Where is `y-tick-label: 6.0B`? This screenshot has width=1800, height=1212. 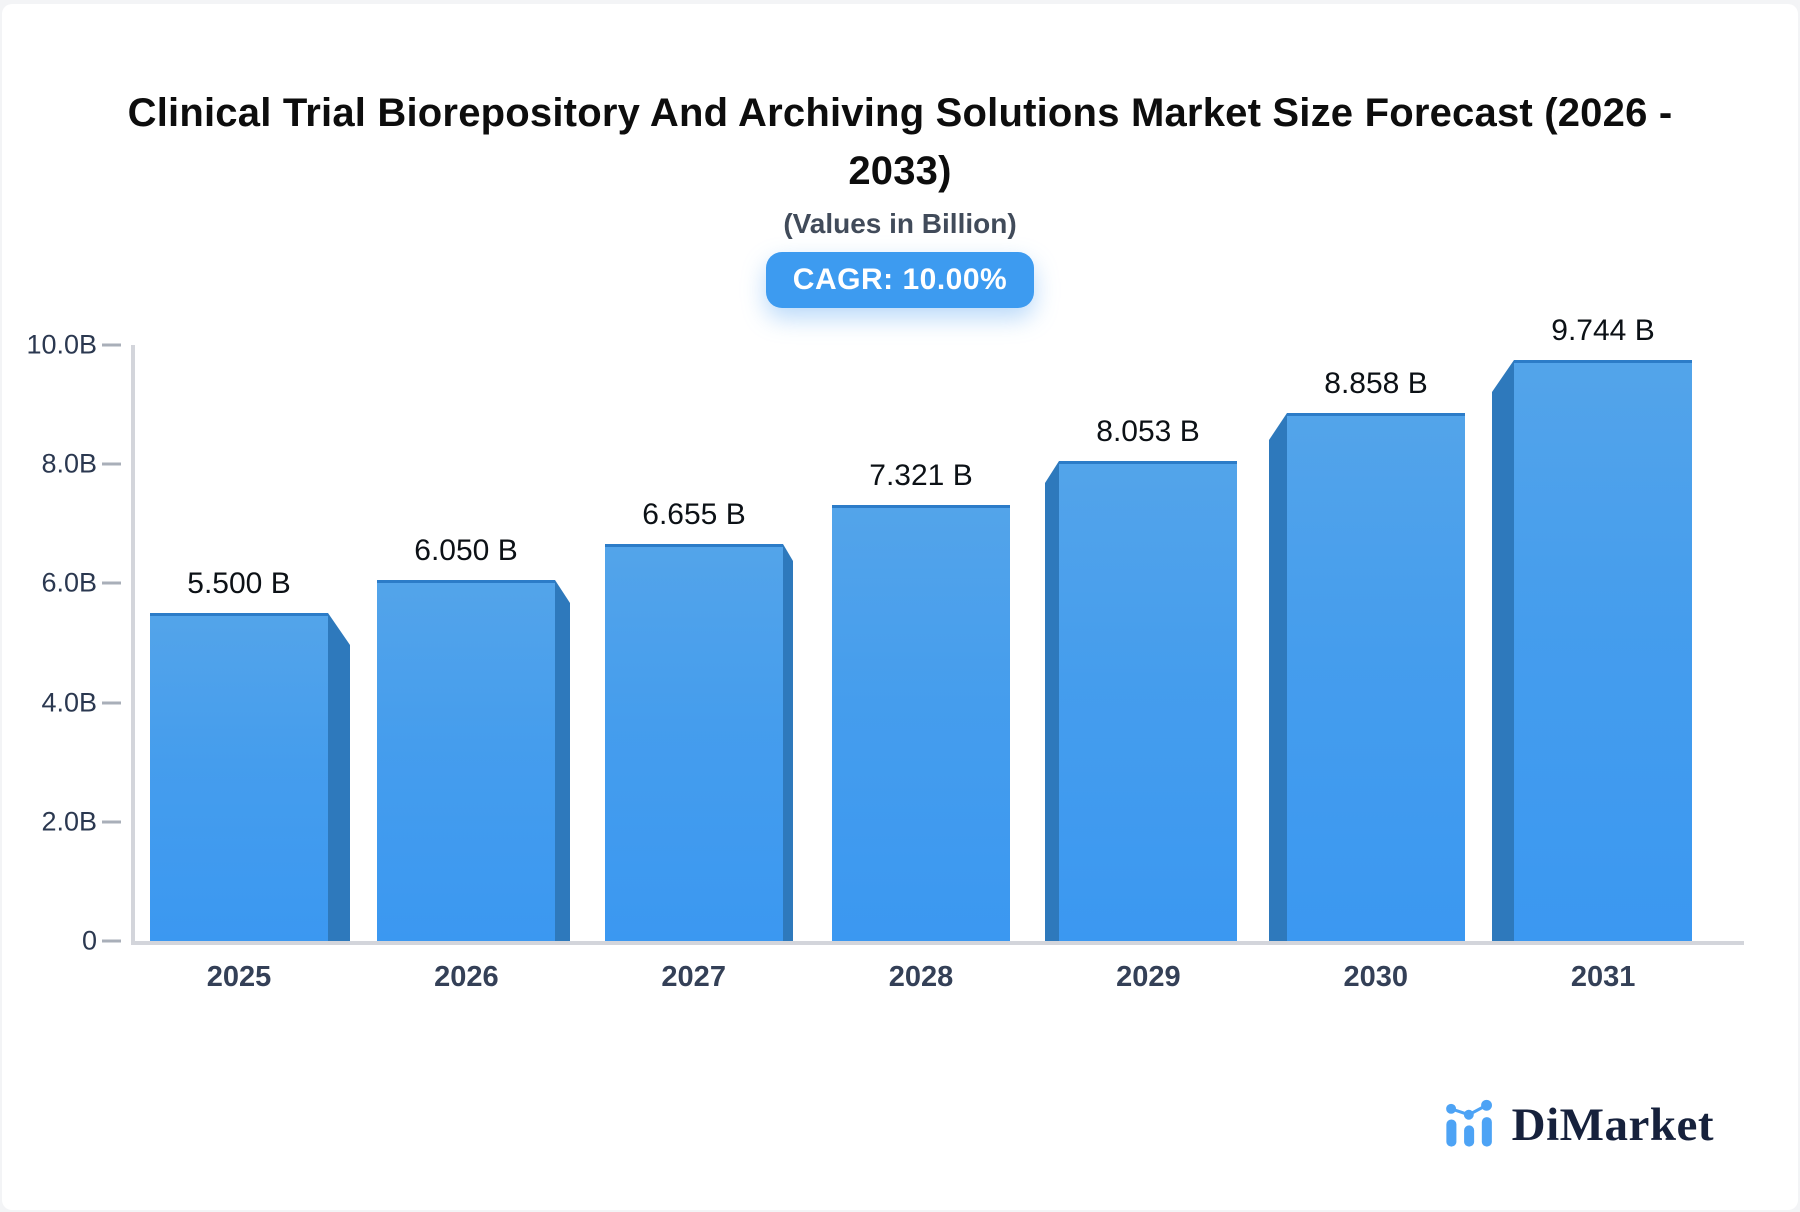 y-tick-label: 6.0B is located at coordinates (69, 582).